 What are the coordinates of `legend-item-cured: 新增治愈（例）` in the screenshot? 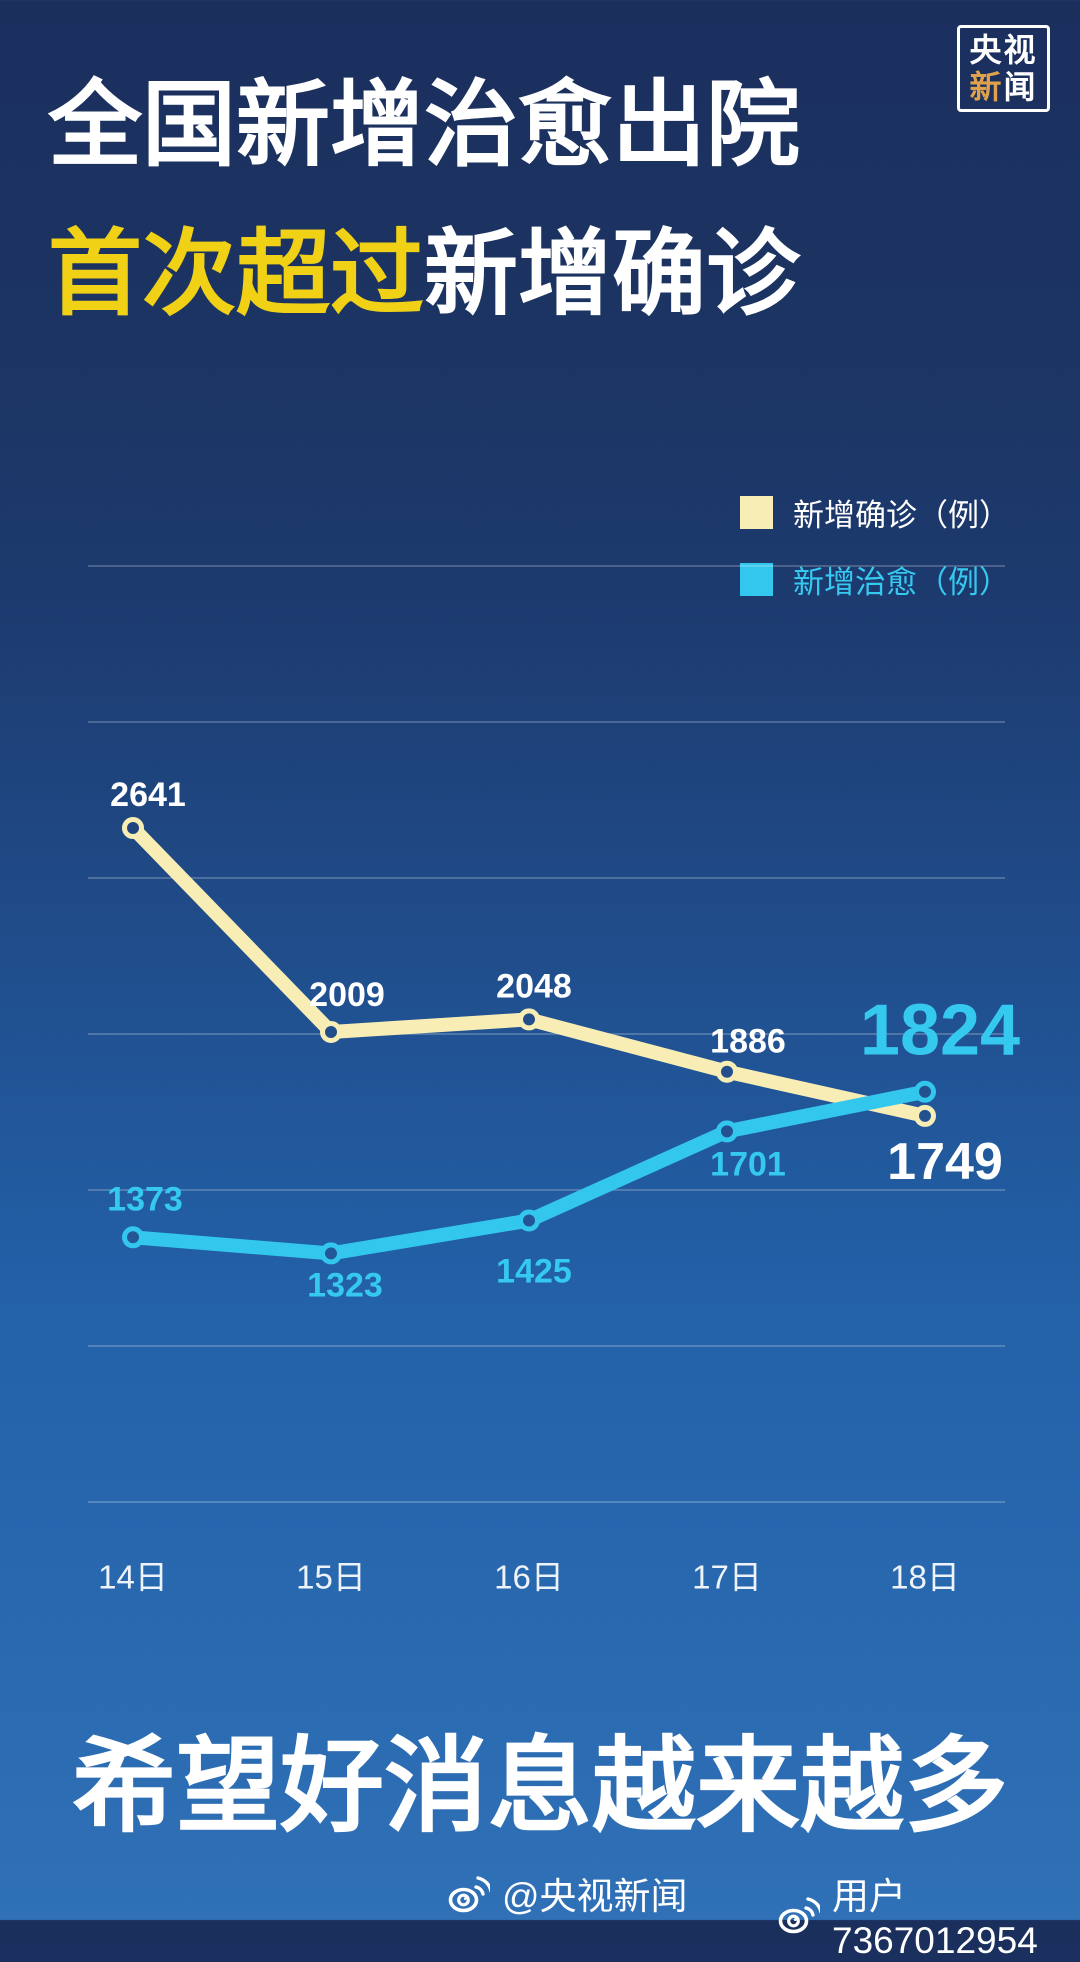 It's located at (875, 579).